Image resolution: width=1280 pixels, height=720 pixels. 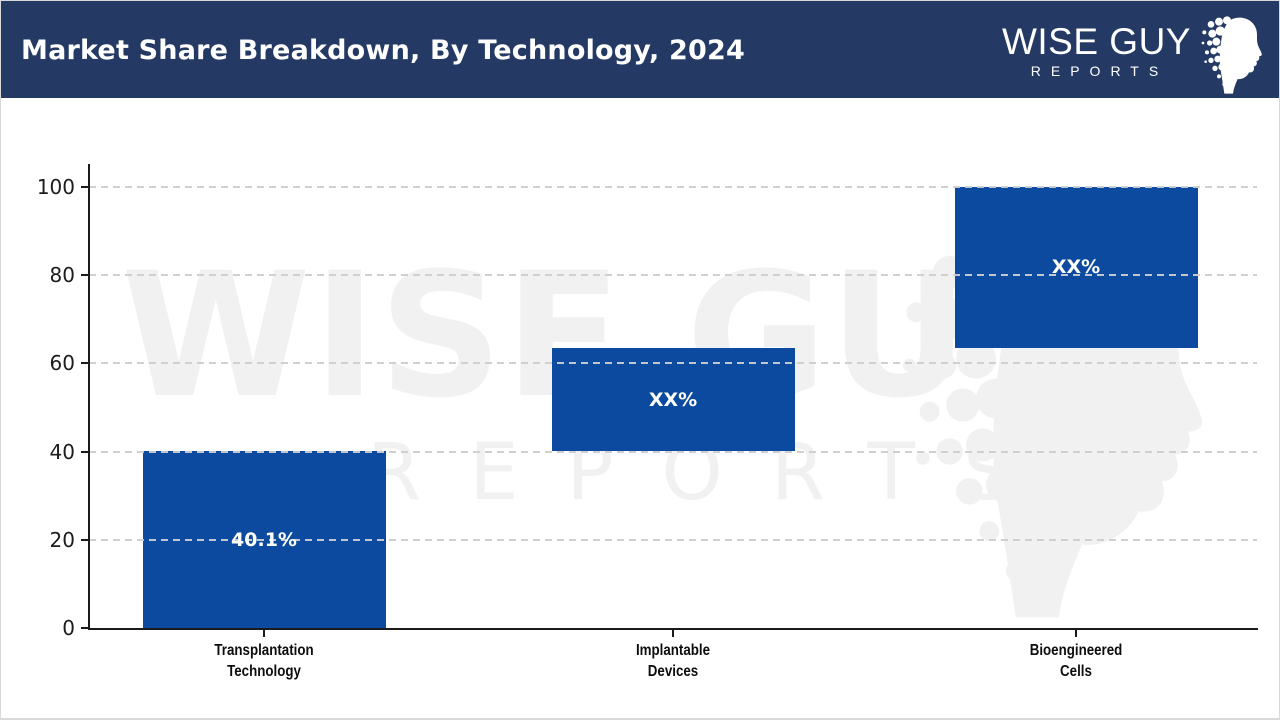 What do you see at coordinates (1076, 661) in the screenshot?
I see `x-category-label: Bioengineered Cells` at bounding box center [1076, 661].